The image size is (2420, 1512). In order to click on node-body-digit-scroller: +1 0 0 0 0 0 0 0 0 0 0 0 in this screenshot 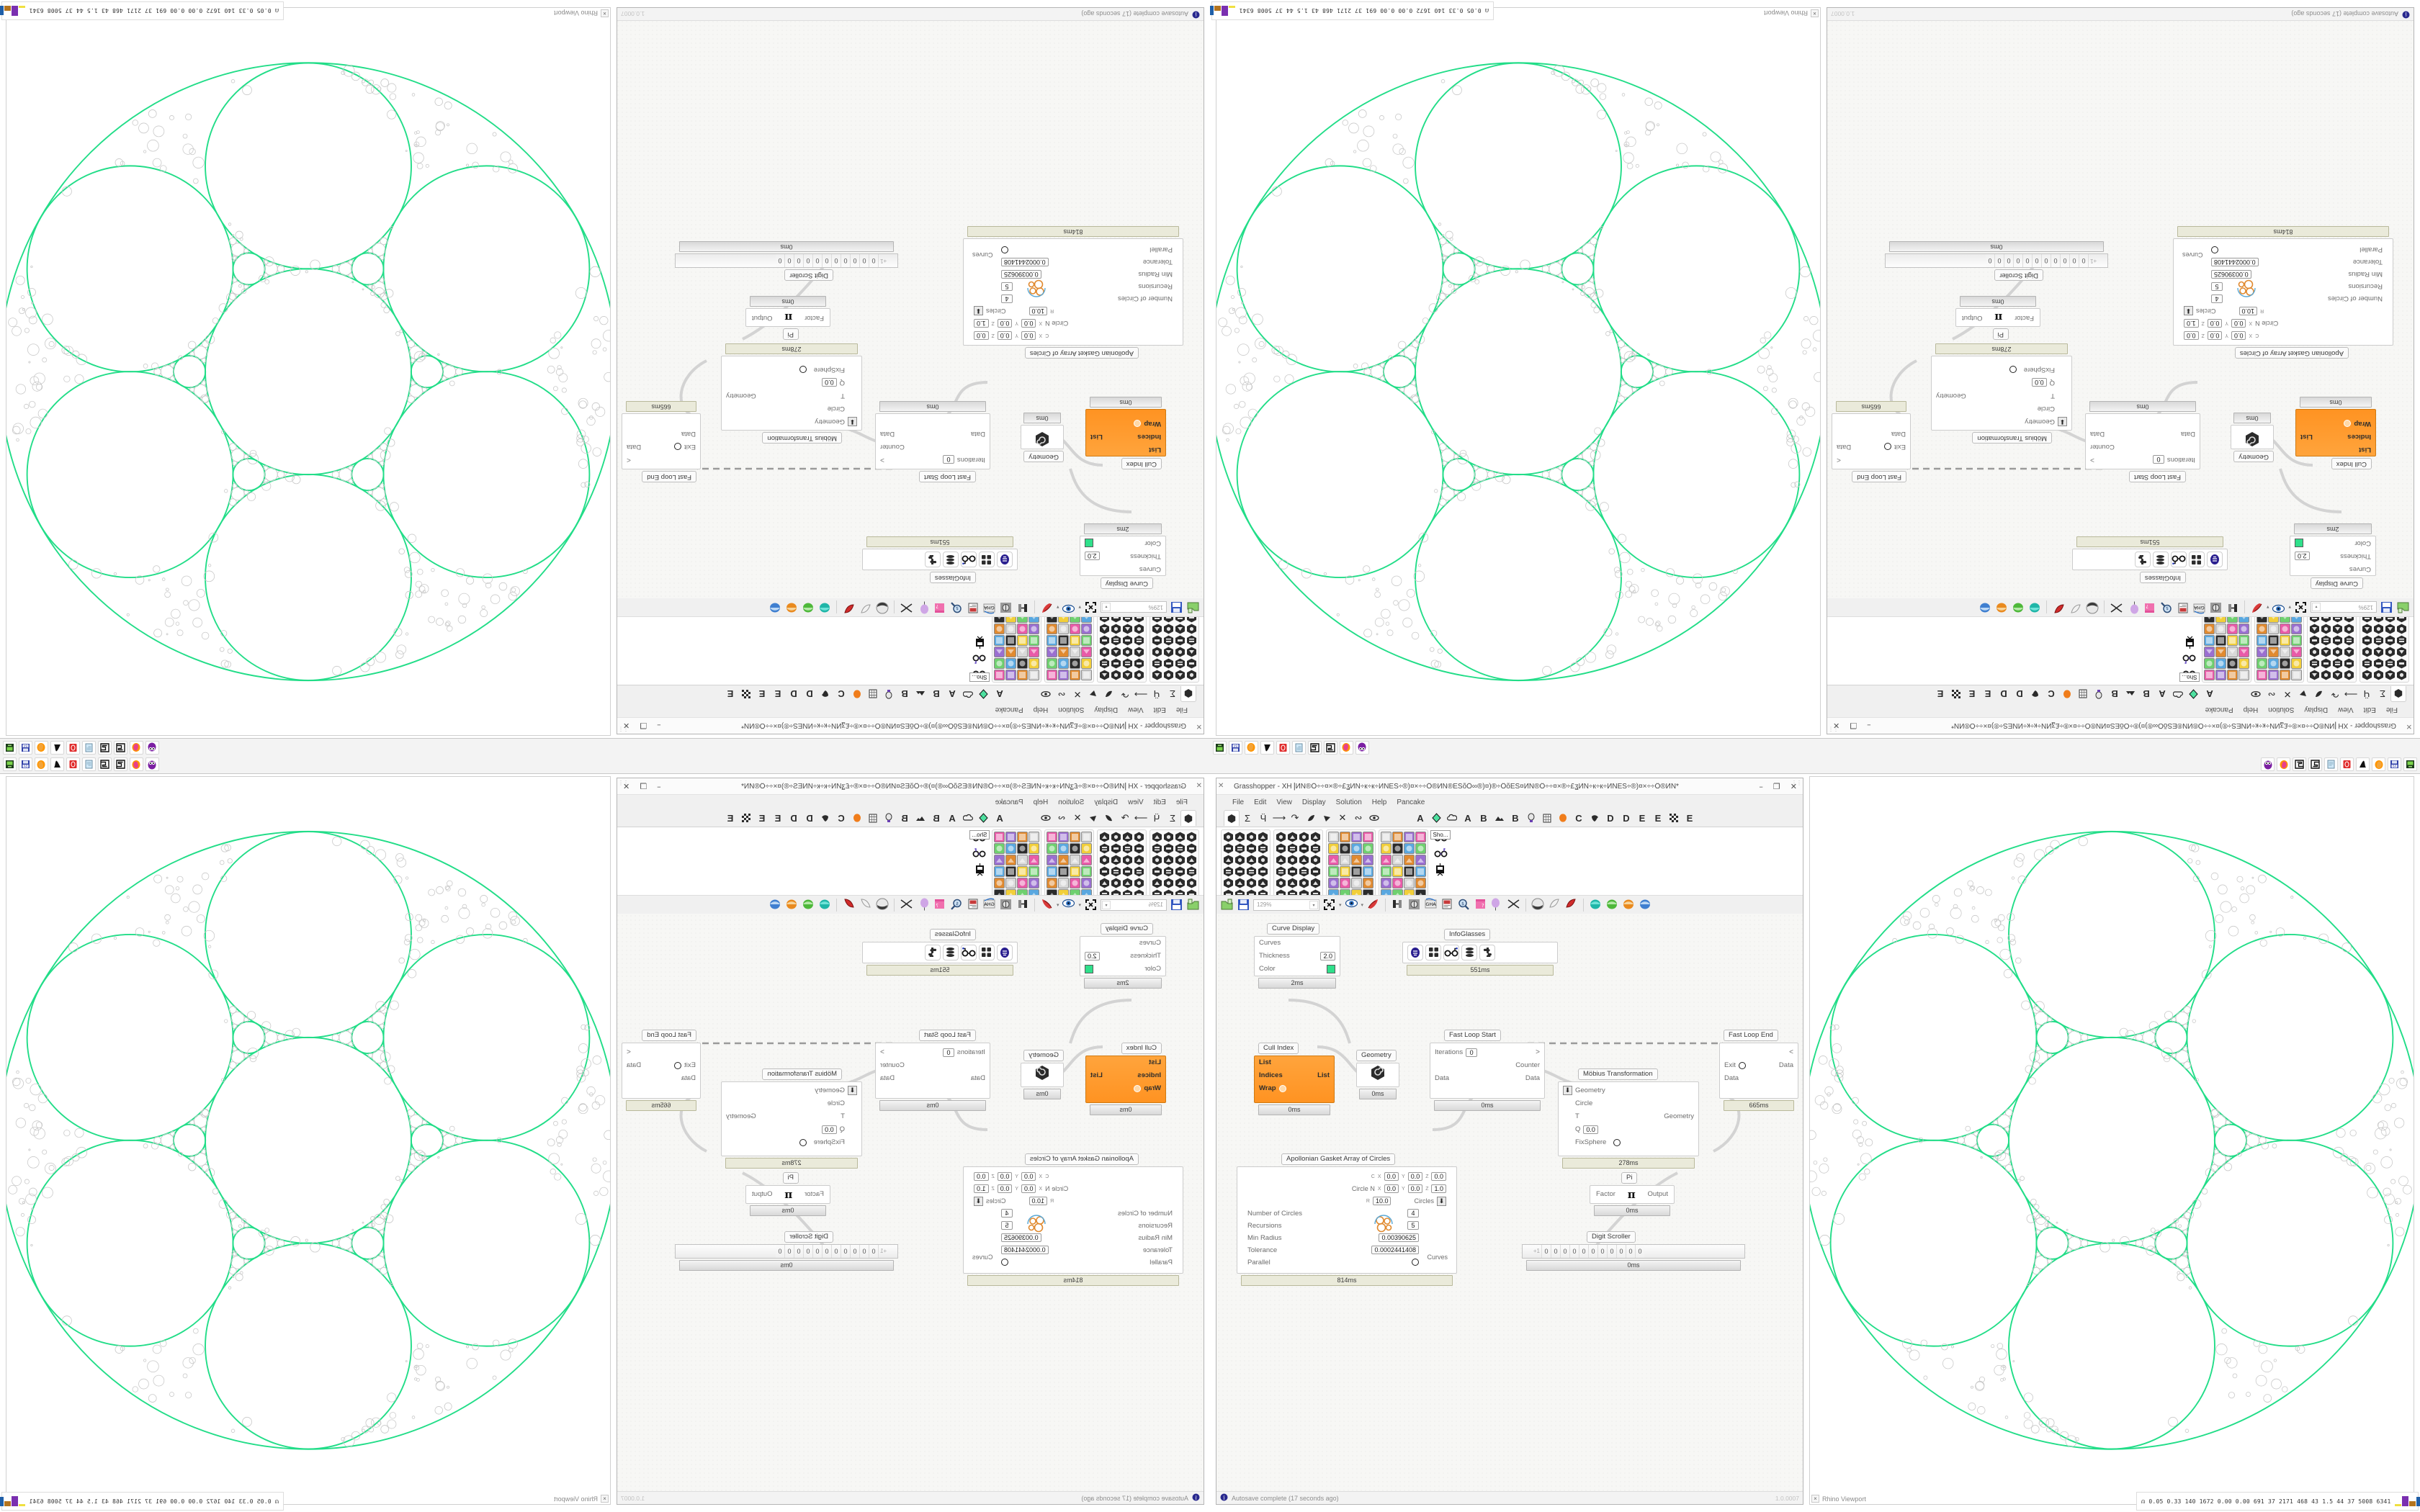, I will do `click(786, 261)`.